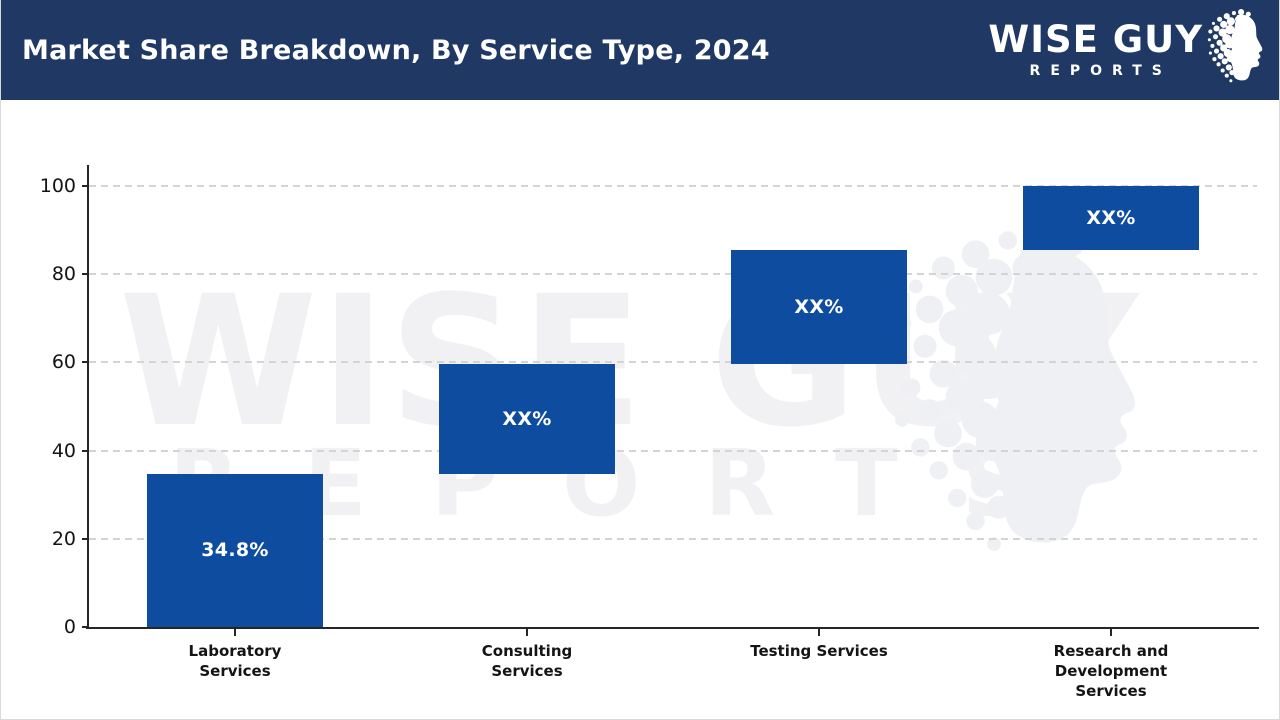  What do you see at coordinates (672, 628) in the screenshot?
I see `x-axis-line` at bounding box center [672, 628].